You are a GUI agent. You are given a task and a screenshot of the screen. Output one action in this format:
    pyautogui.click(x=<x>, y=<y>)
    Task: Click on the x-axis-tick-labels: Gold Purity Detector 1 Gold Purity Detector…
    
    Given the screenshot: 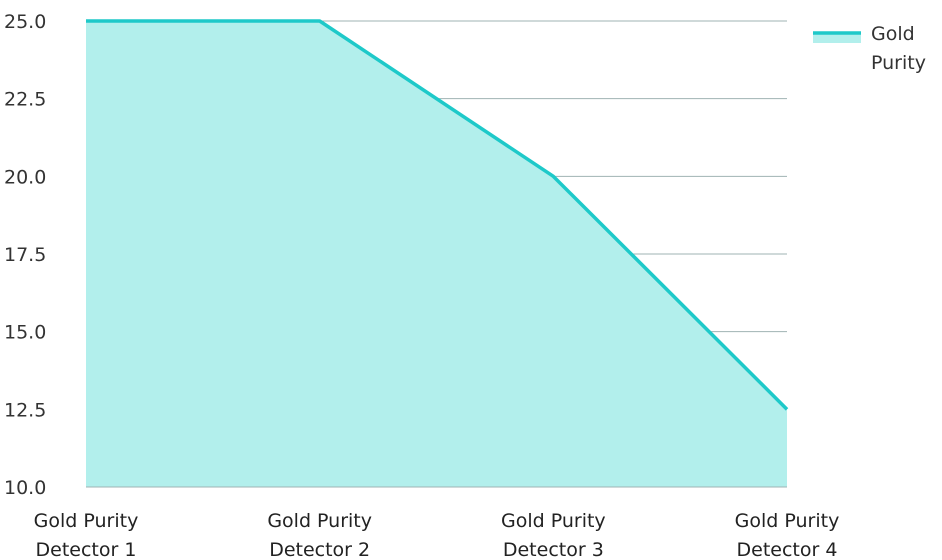 What is the action you would take?
    pyautogui.click(x=437, y=535)
    